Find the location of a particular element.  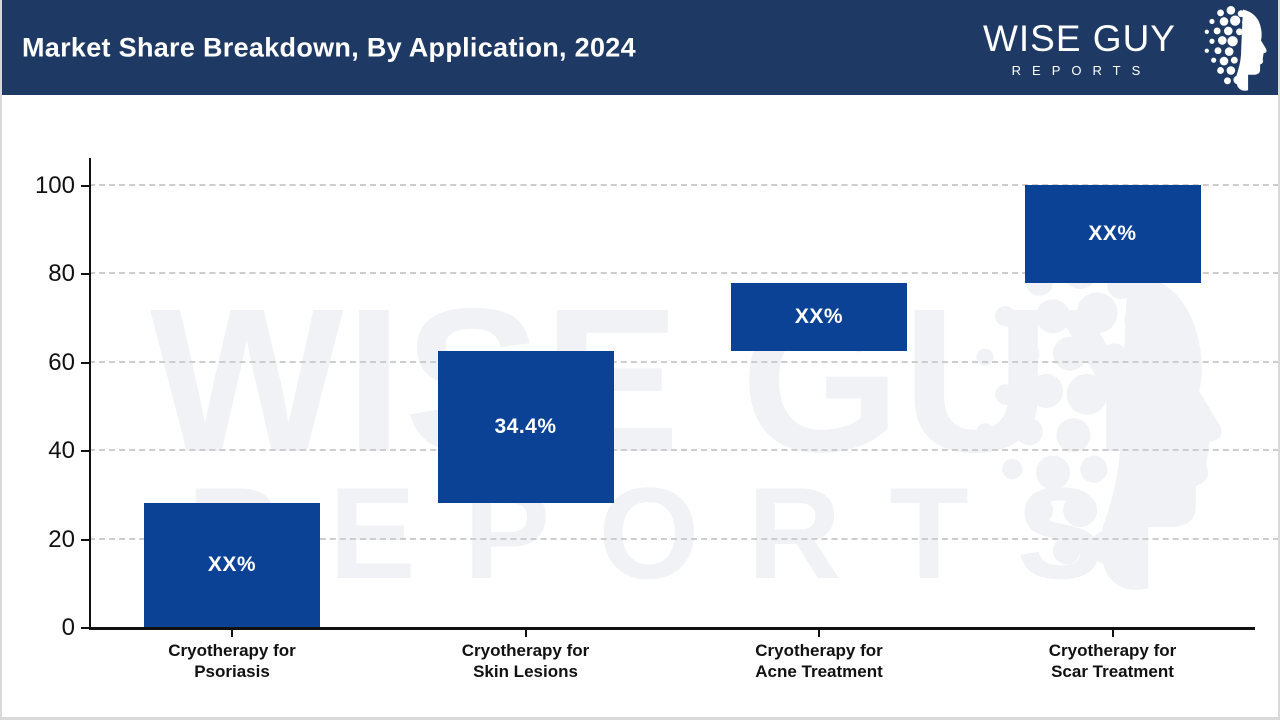

bar-segment-3: XX% is located at coordinates (819, 317).